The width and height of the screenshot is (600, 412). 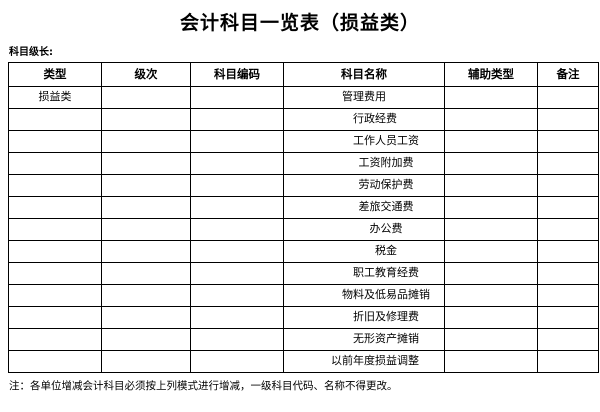 I want to click on table-row: 工资附加费, so click(x=303, y=163).